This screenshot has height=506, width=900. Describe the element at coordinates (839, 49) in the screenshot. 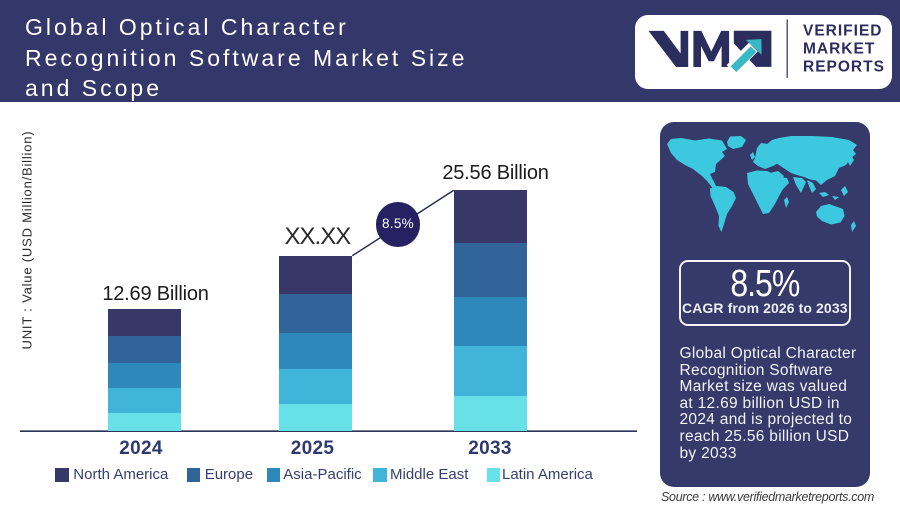

I see `svg-text: MARKET` at that location.